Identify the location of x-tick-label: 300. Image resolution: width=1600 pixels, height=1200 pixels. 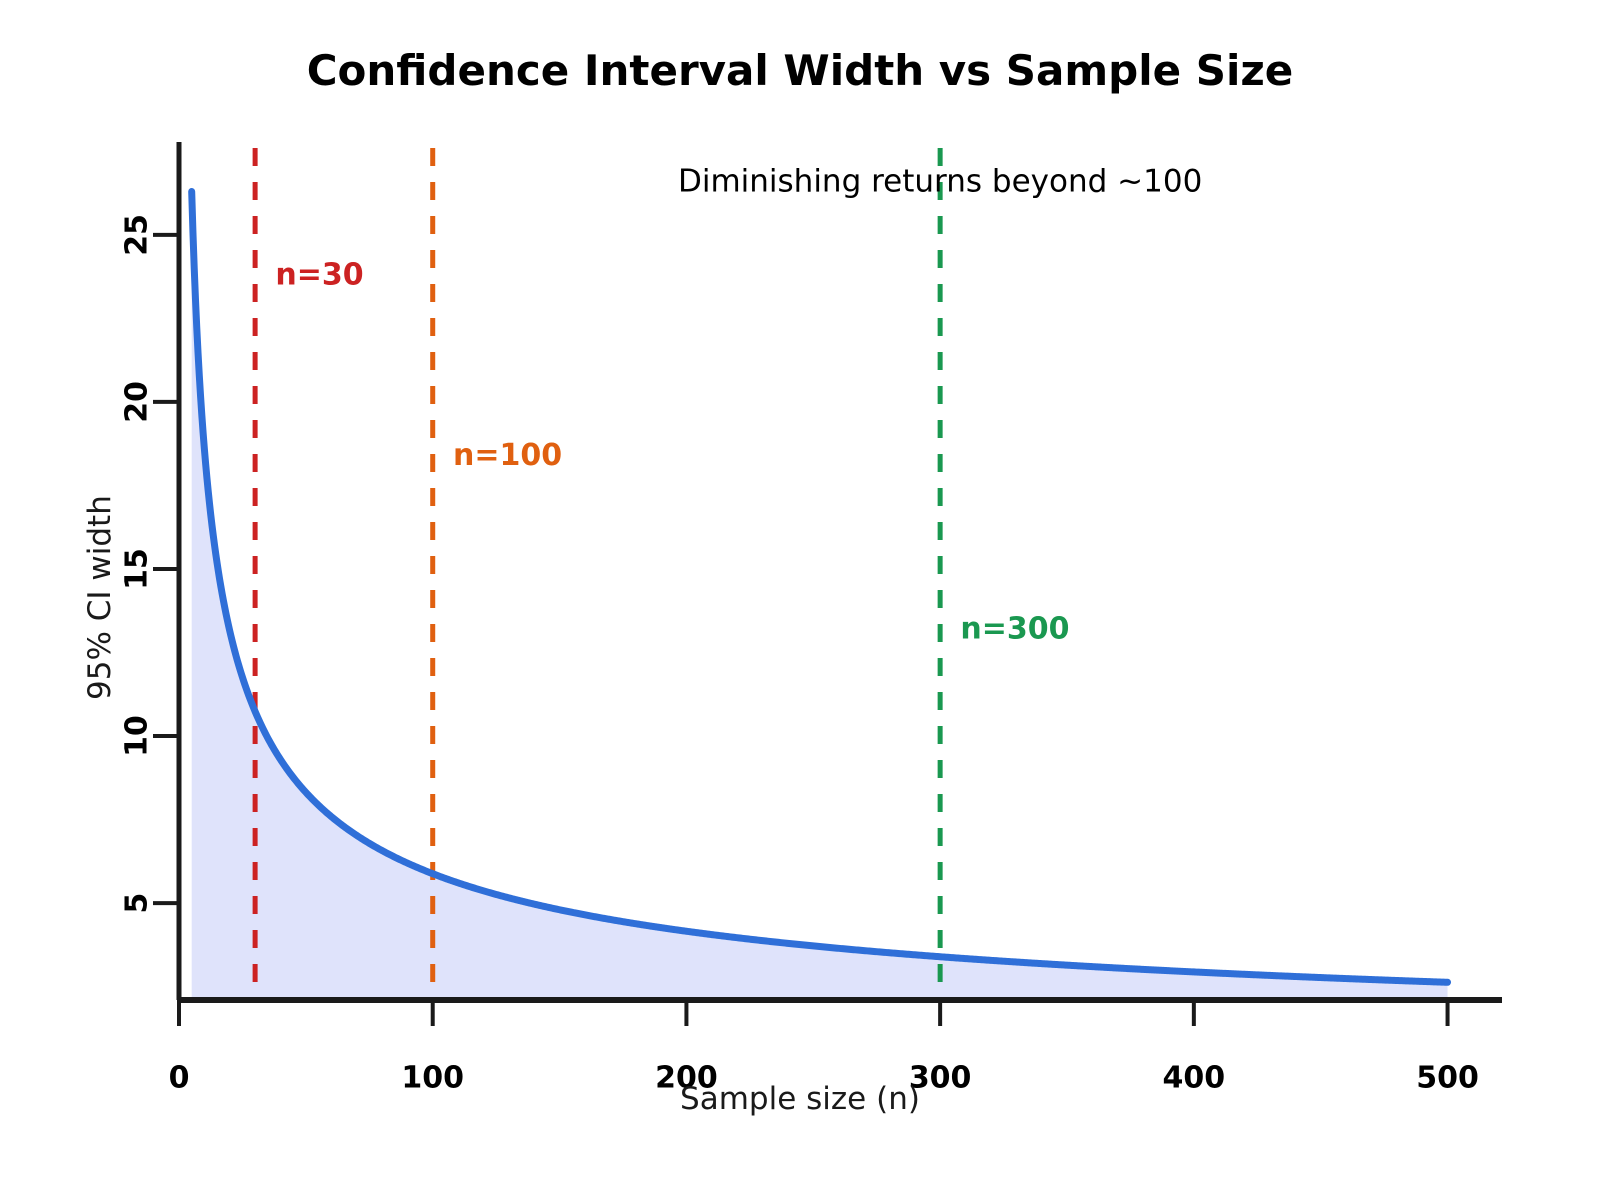
(940, 1078).